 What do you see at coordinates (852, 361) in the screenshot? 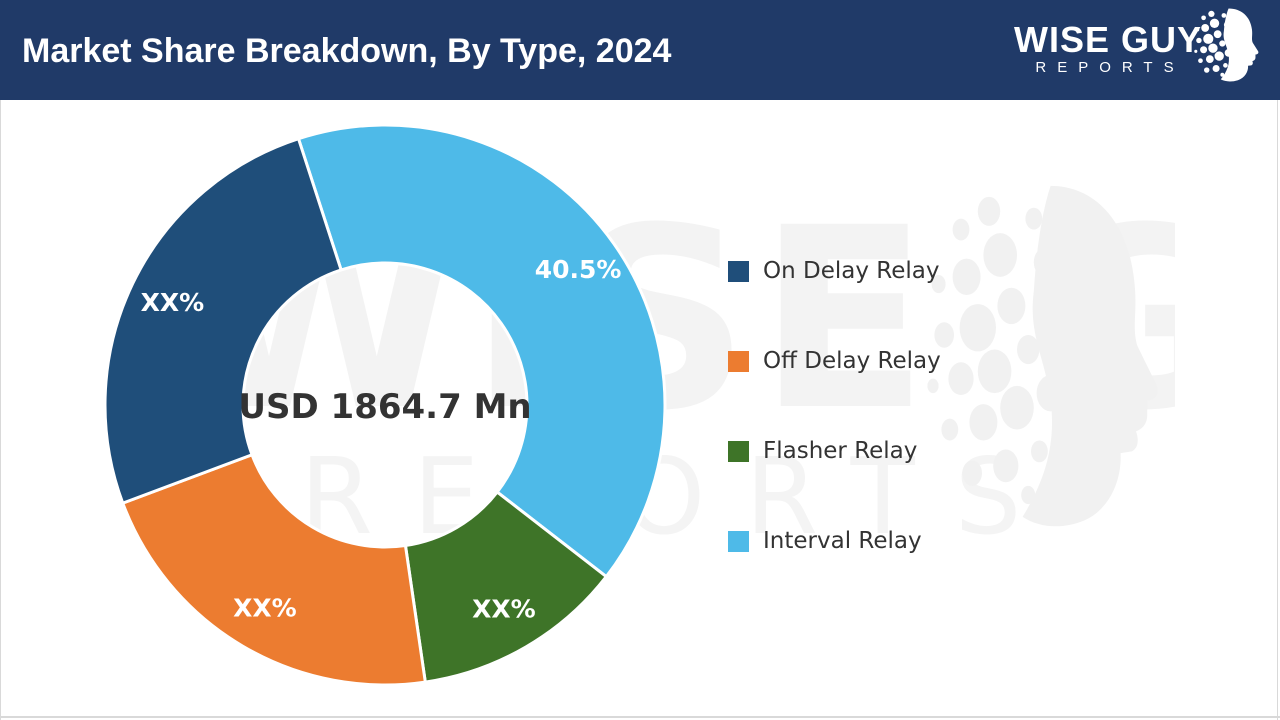
I see `legend-label: Off Delay Relay` at bounding box center [852, 361].